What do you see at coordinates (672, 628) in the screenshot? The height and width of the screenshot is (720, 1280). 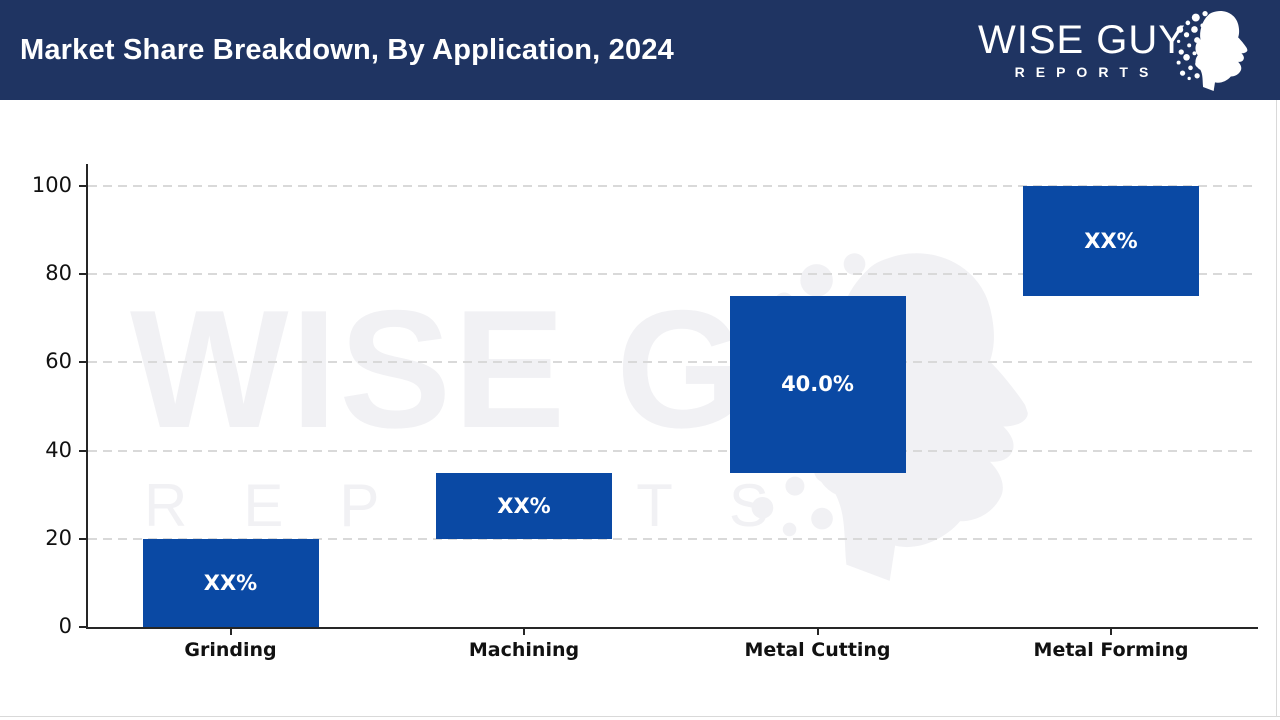 I see `x-axis-line` at bounding box center [672, 628].